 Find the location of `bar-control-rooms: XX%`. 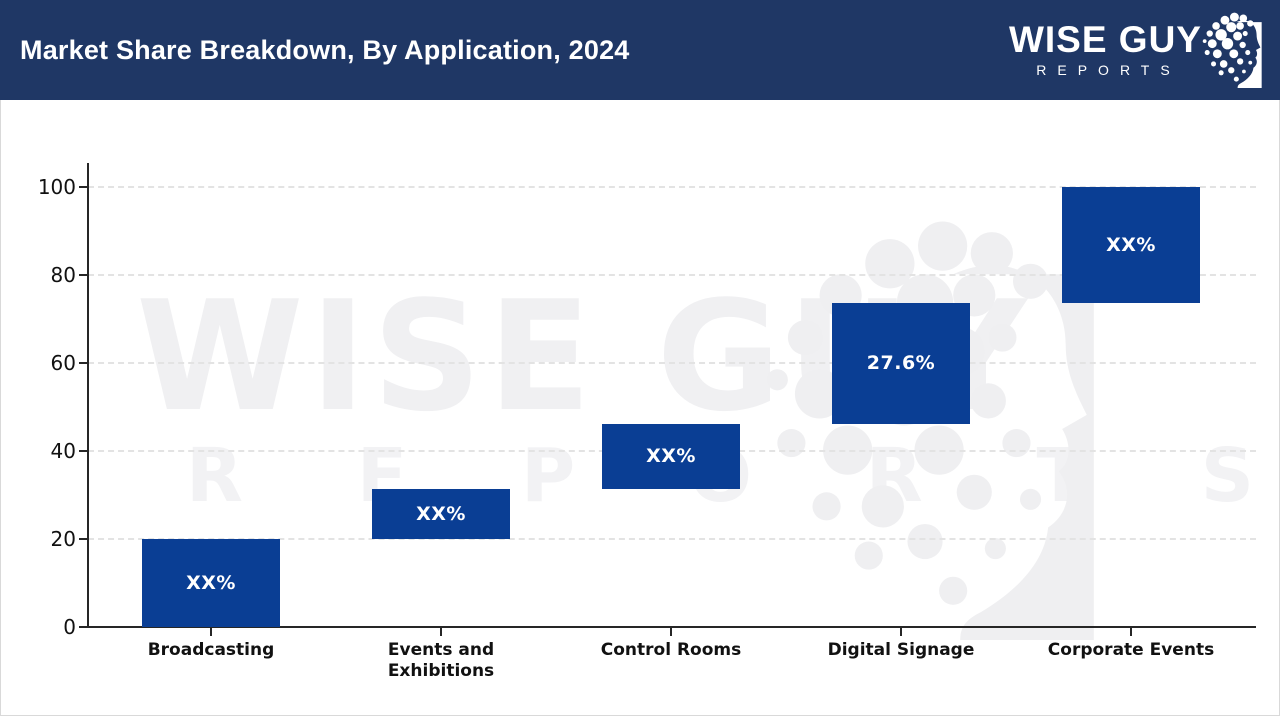

bar-control-rooms: XX% is located at coordinates (671, 456).